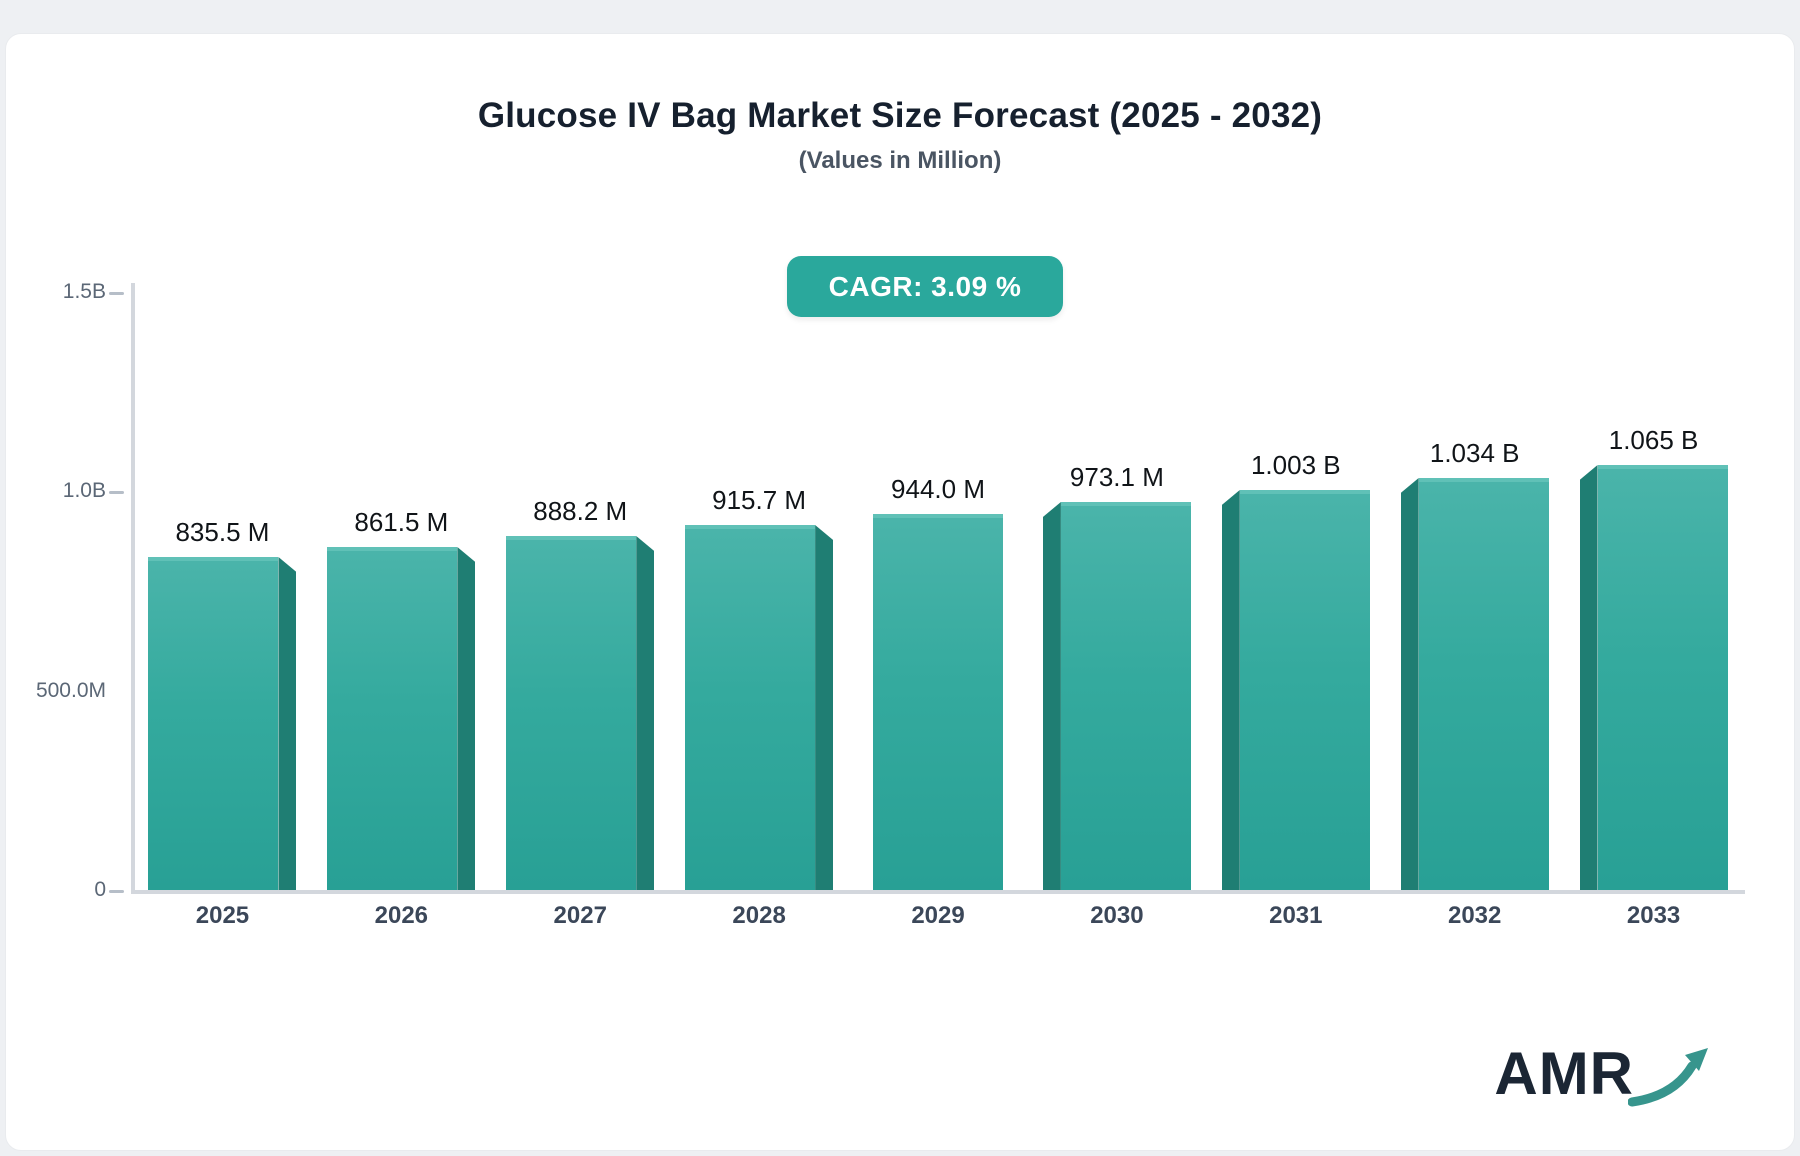 This screenshot has height=1156, width=1800. I want to click on y-tick-label-0: 0, so click(100, 889).